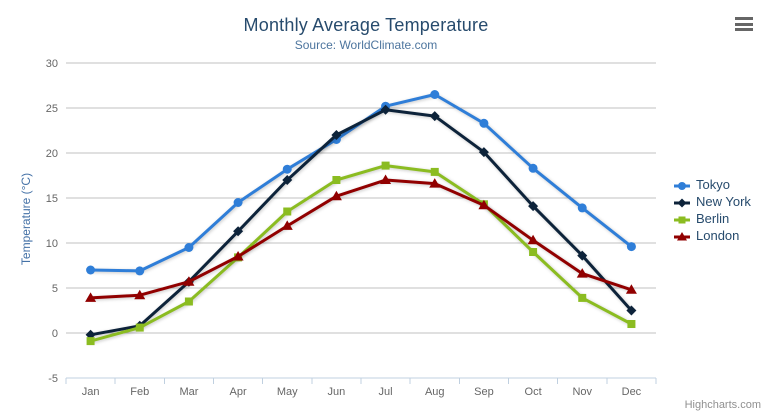 Image resolution: width=769 pixels, height=416 pixels. I want to click on data-point-new-york-may, so click(287, 180).